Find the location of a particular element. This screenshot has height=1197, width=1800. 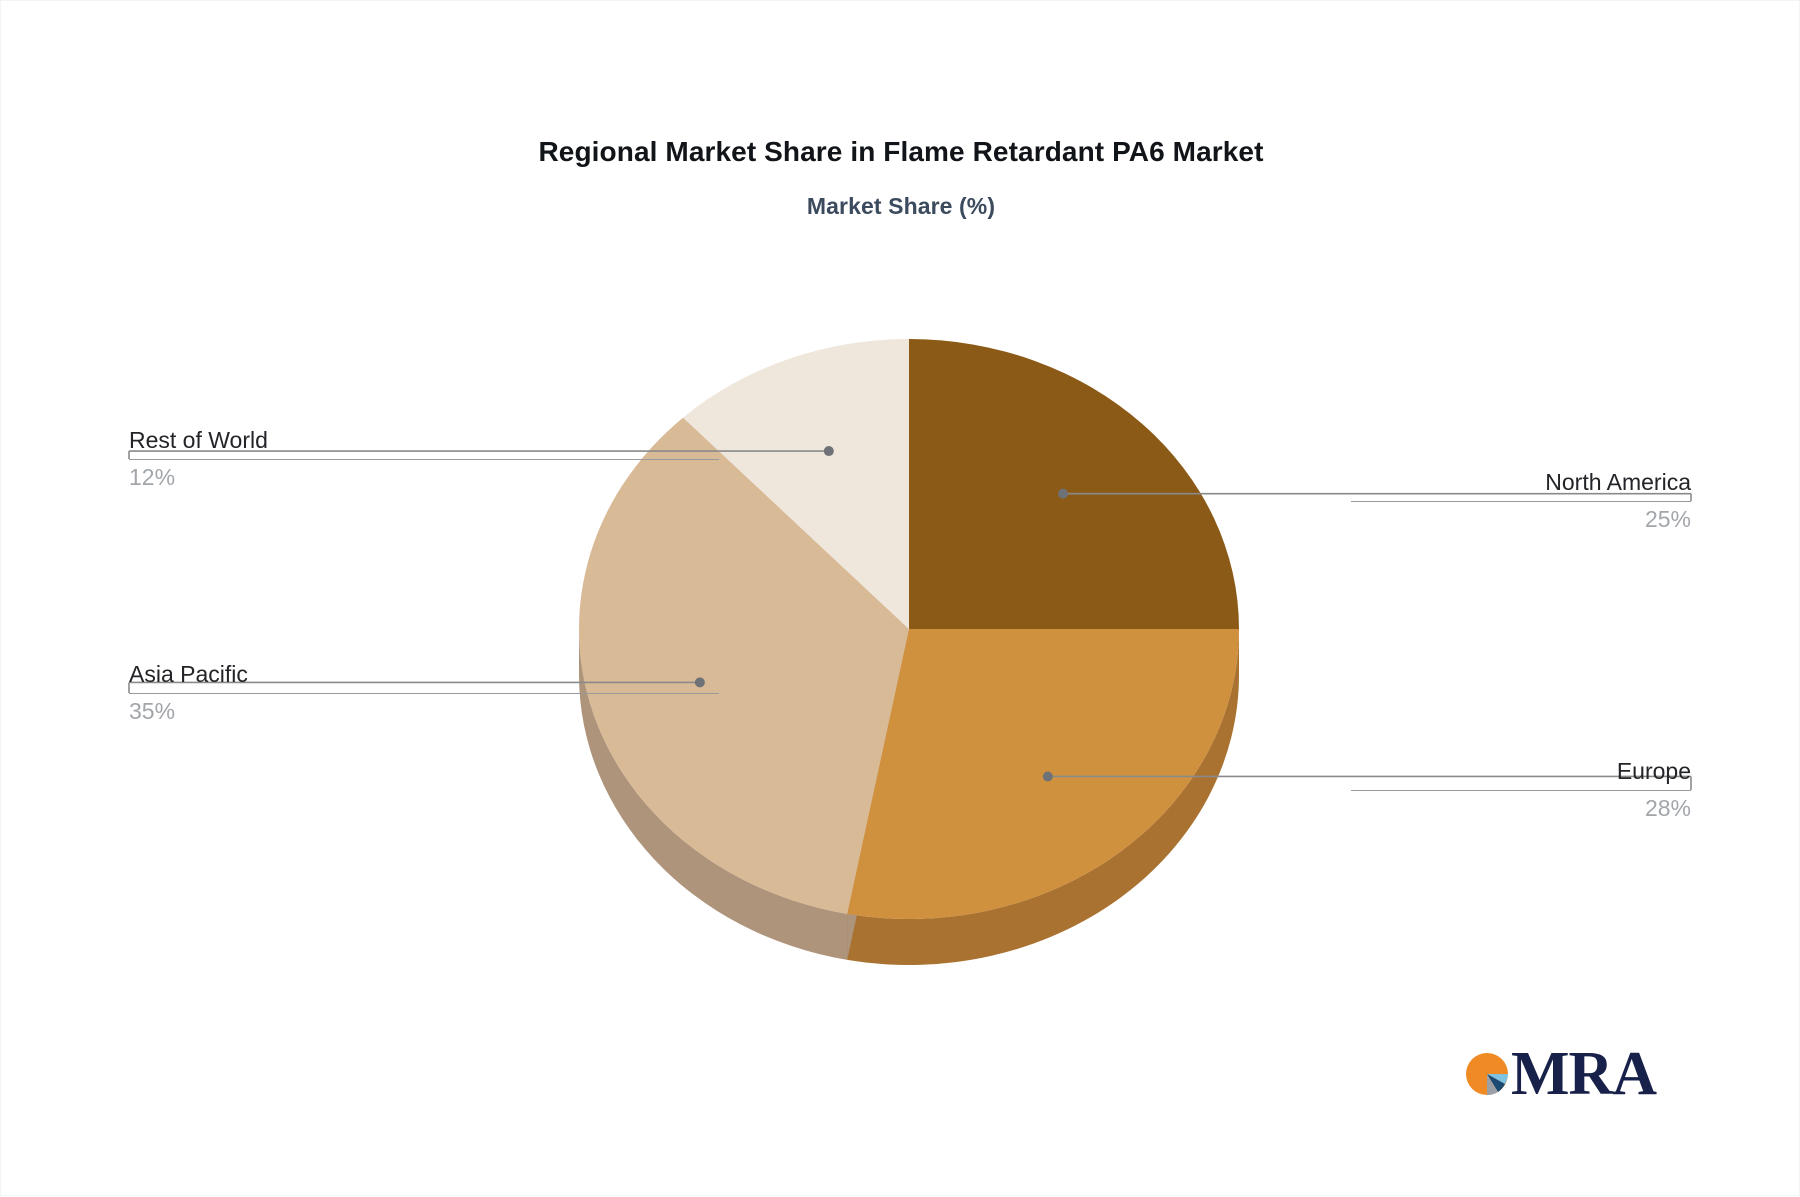

callout-rule-asia-pacific is located at coordinates (424, 693).